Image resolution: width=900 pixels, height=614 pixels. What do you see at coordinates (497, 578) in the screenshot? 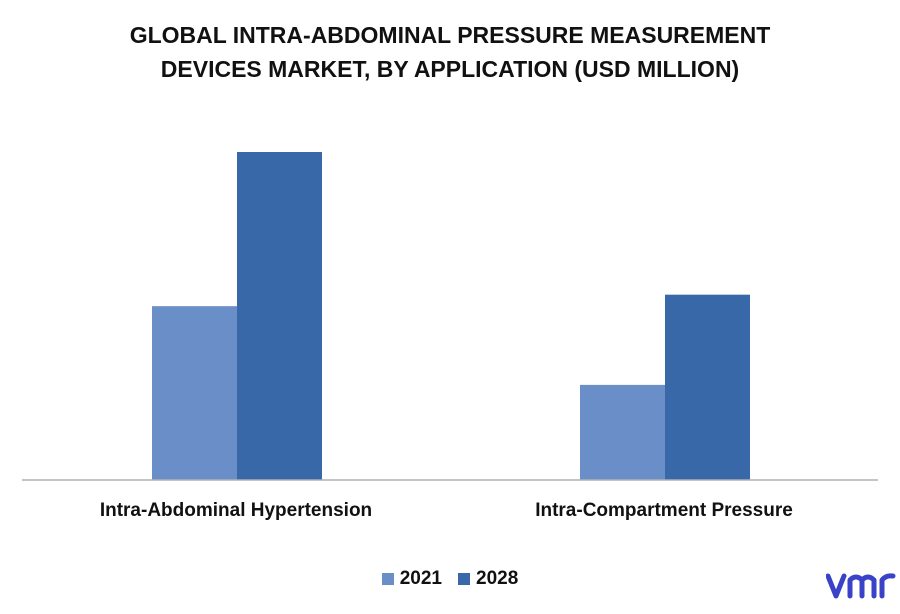
I see `legend-label-2028: 2028` at bounding box center [497, 578].